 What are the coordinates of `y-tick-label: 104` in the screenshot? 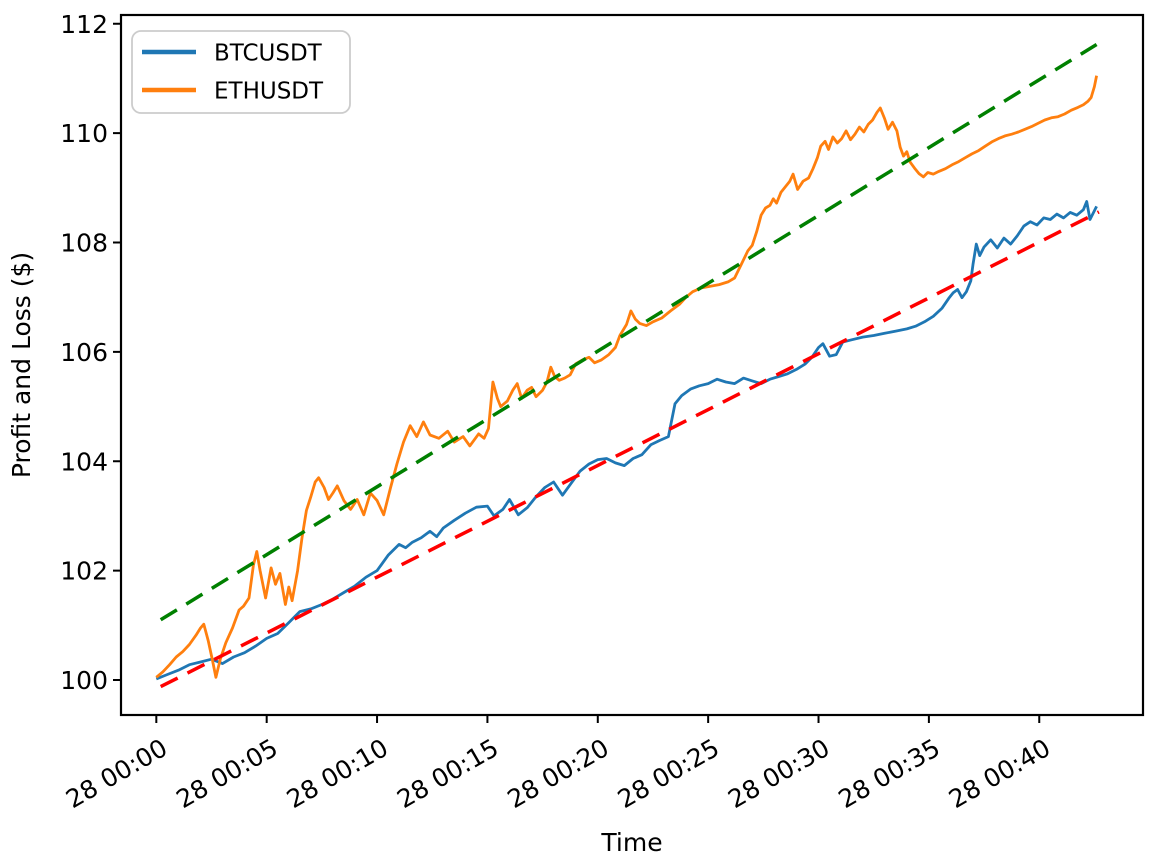 It's located at (84, 461).